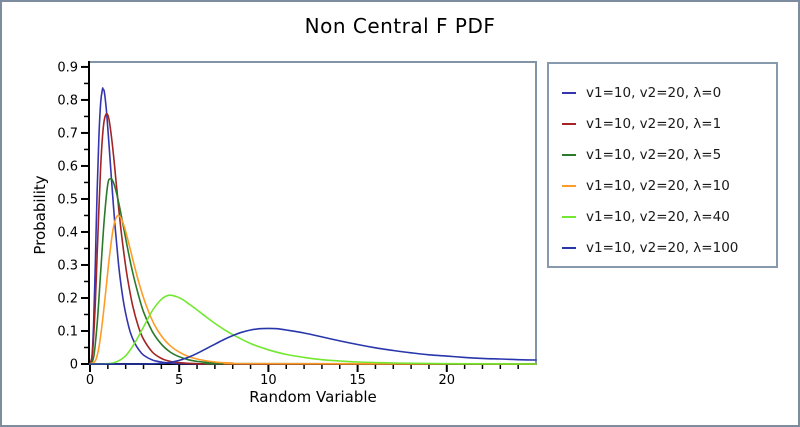 This screenshot has height=427, width=800. I want to click on y-tick-label: 0.3, so click(67, 265).